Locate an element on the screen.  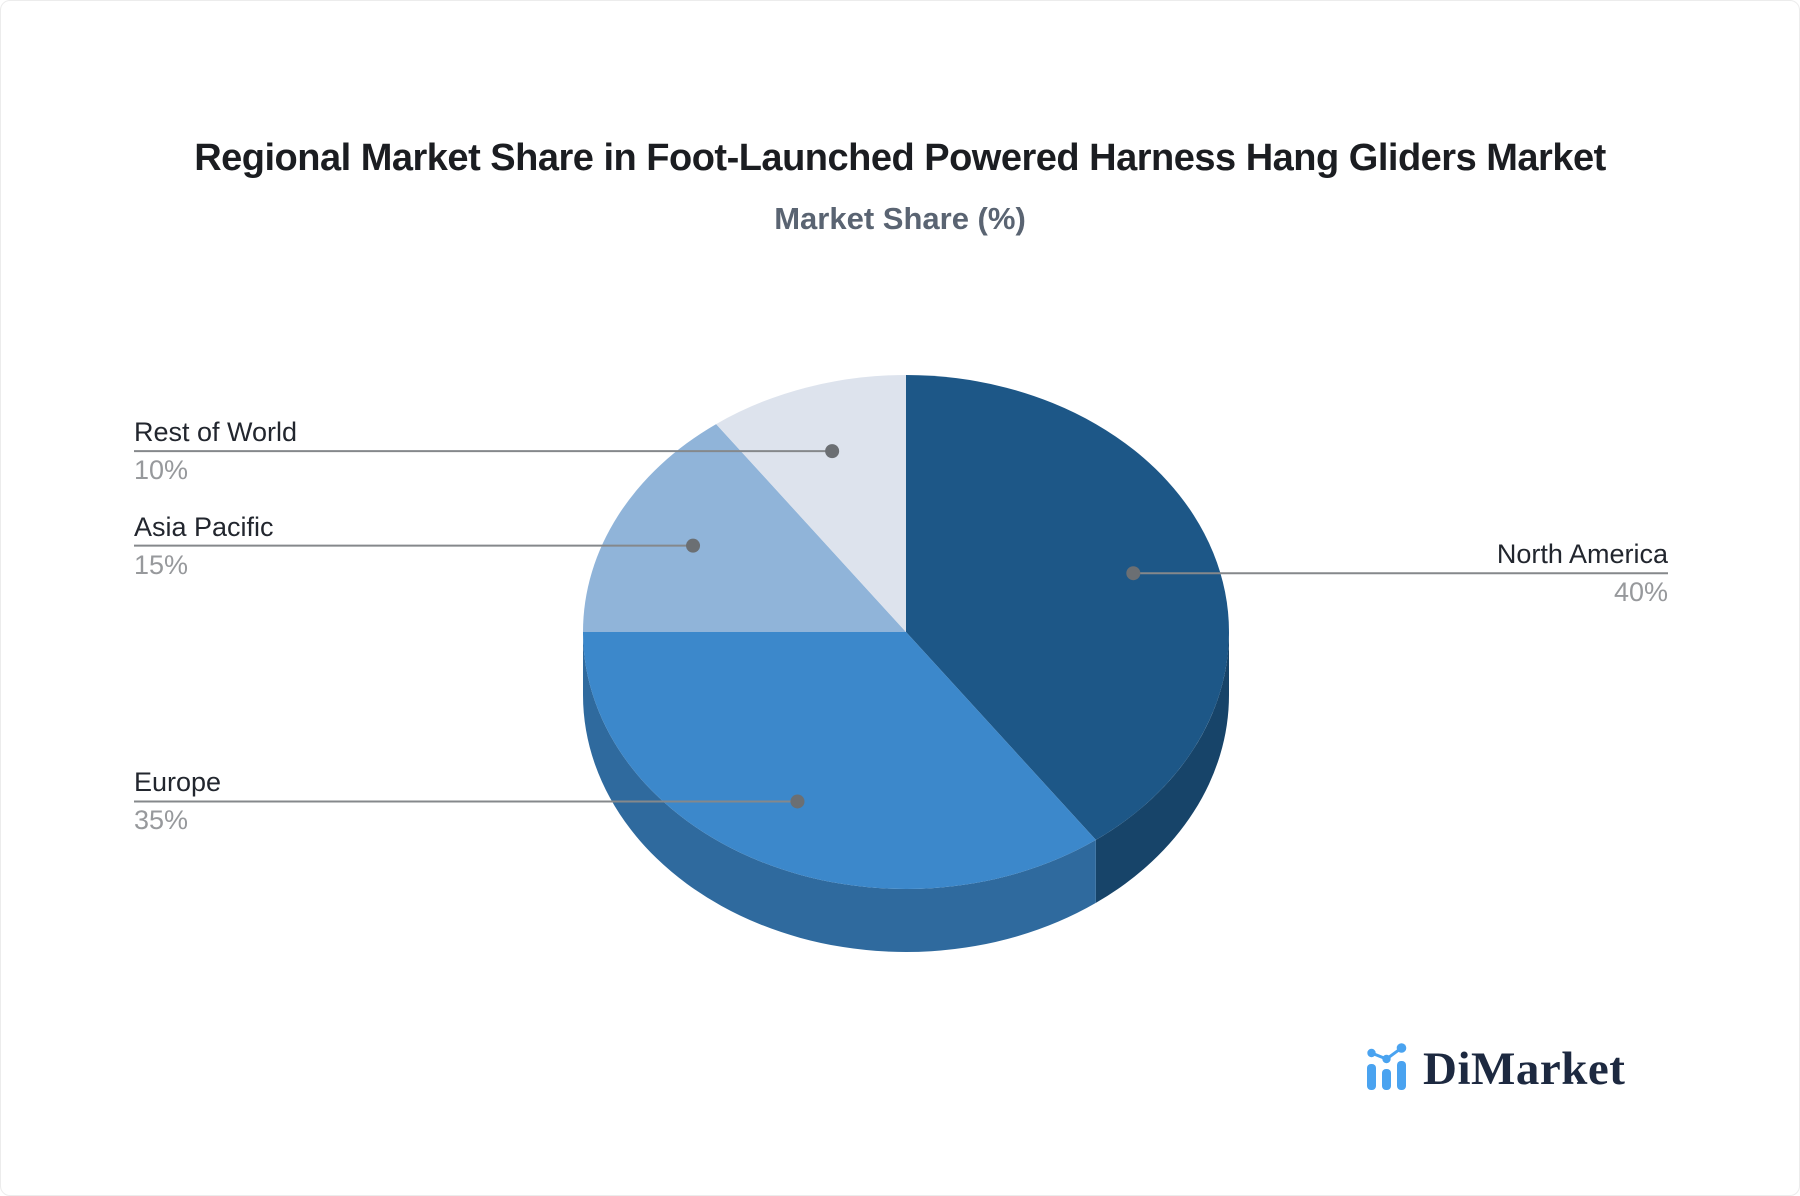
dimarket-logo: DiMarket is located at coordinates (1494, 1068).